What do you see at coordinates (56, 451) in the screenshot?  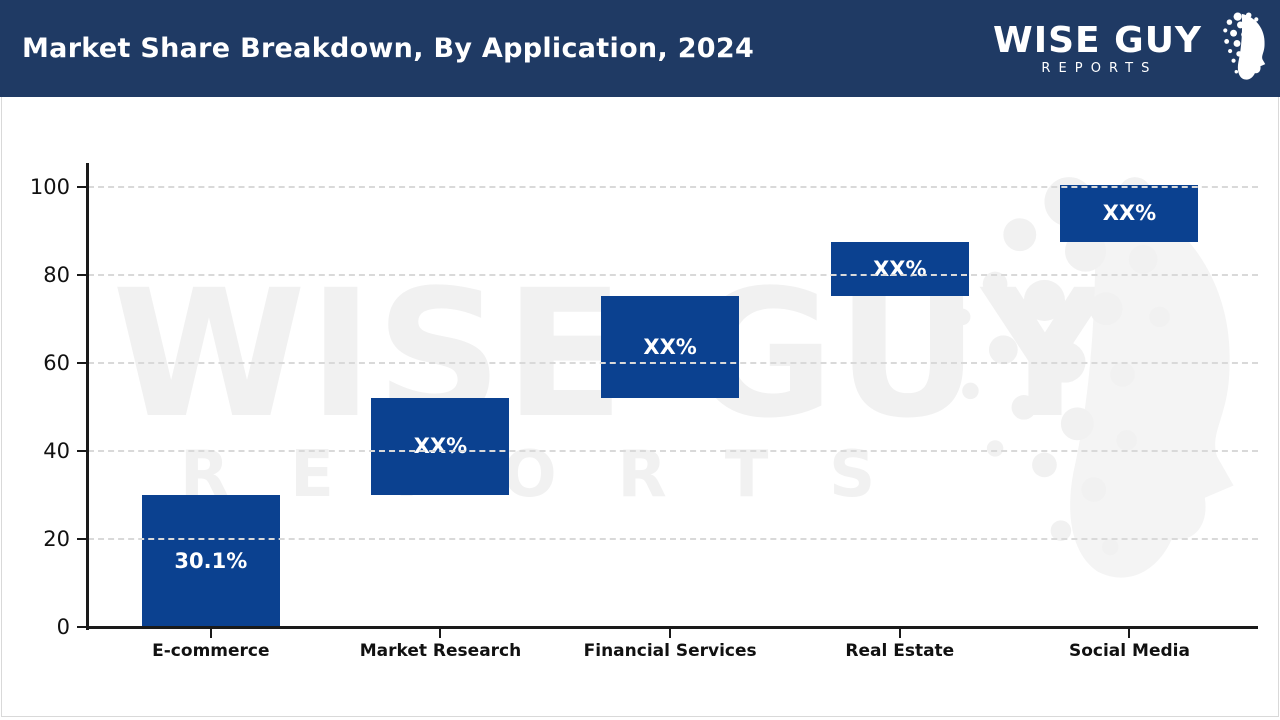 I see `y-tick-label: 40` at bounding box center [56, 451].